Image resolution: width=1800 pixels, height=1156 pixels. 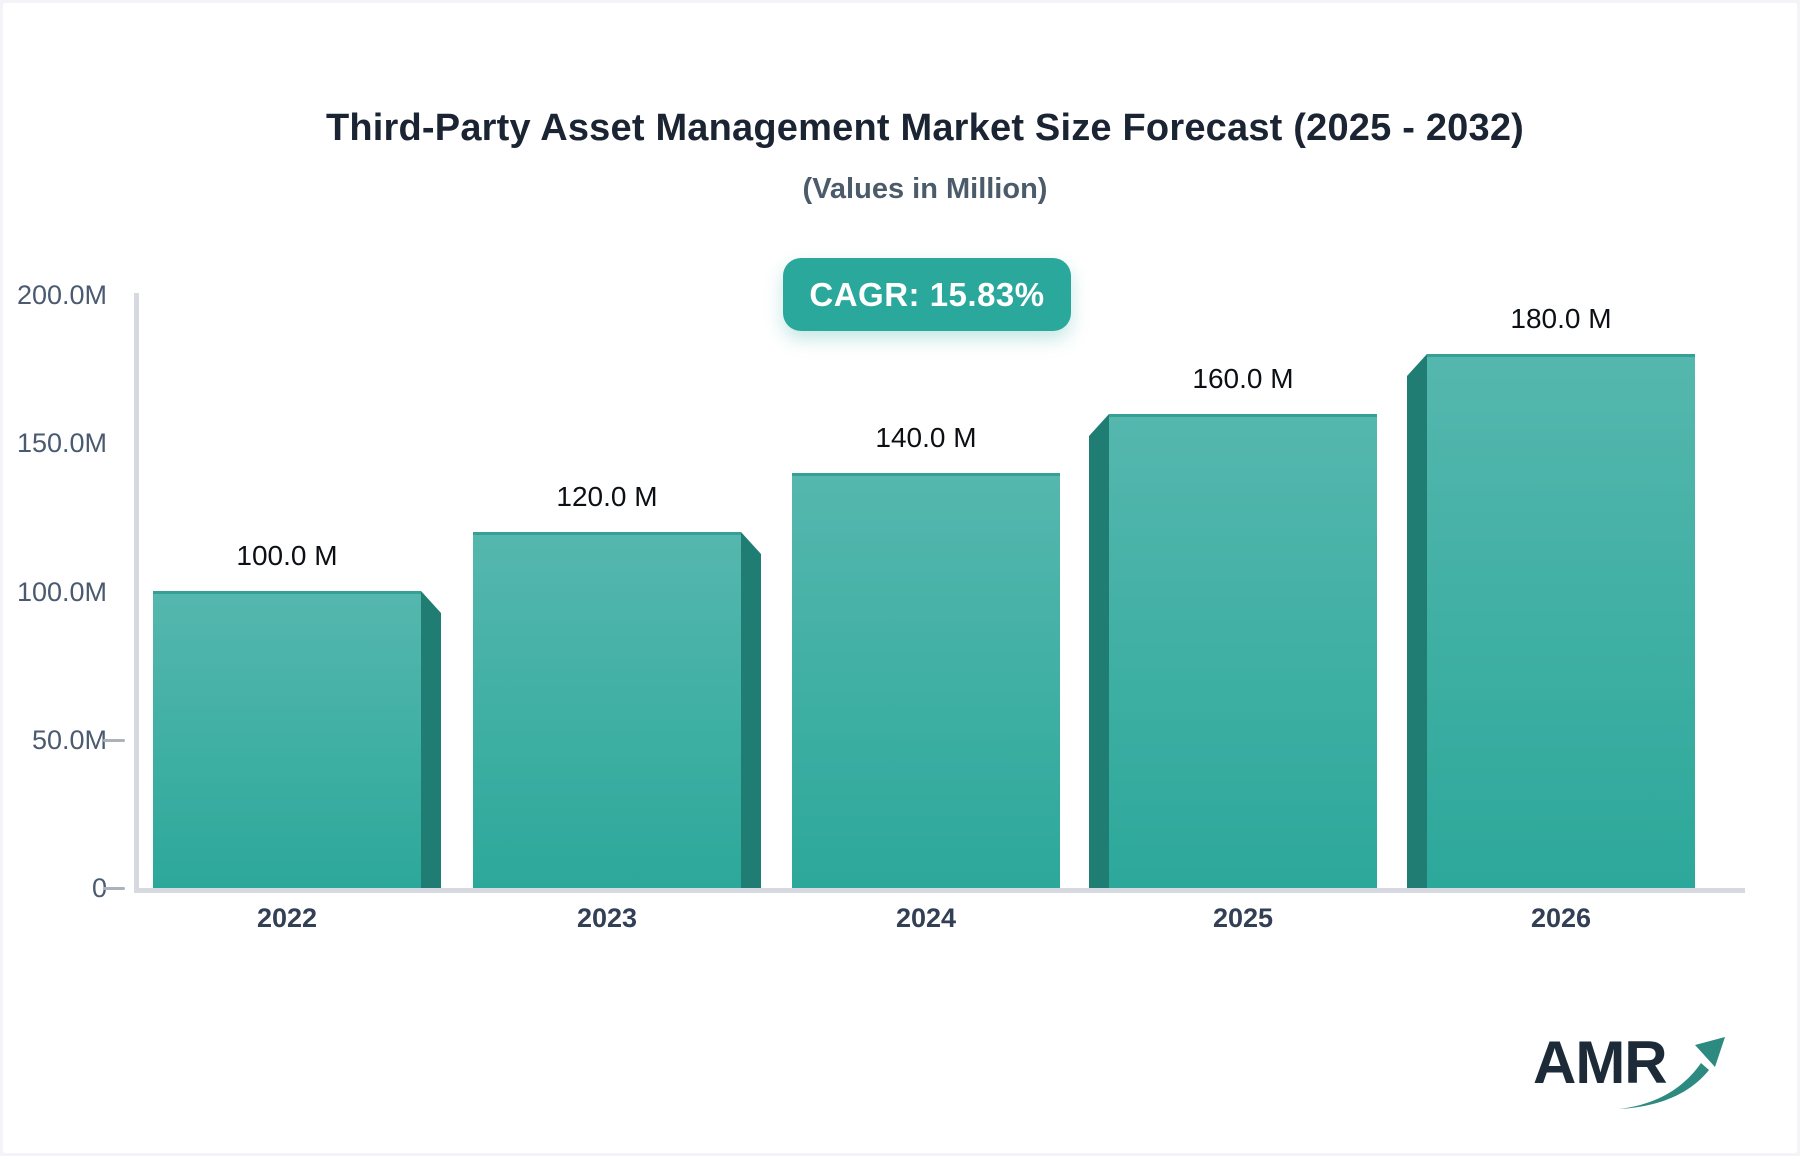 I want to click on bar-2023-side-shadow, so click(x=751, y=710).